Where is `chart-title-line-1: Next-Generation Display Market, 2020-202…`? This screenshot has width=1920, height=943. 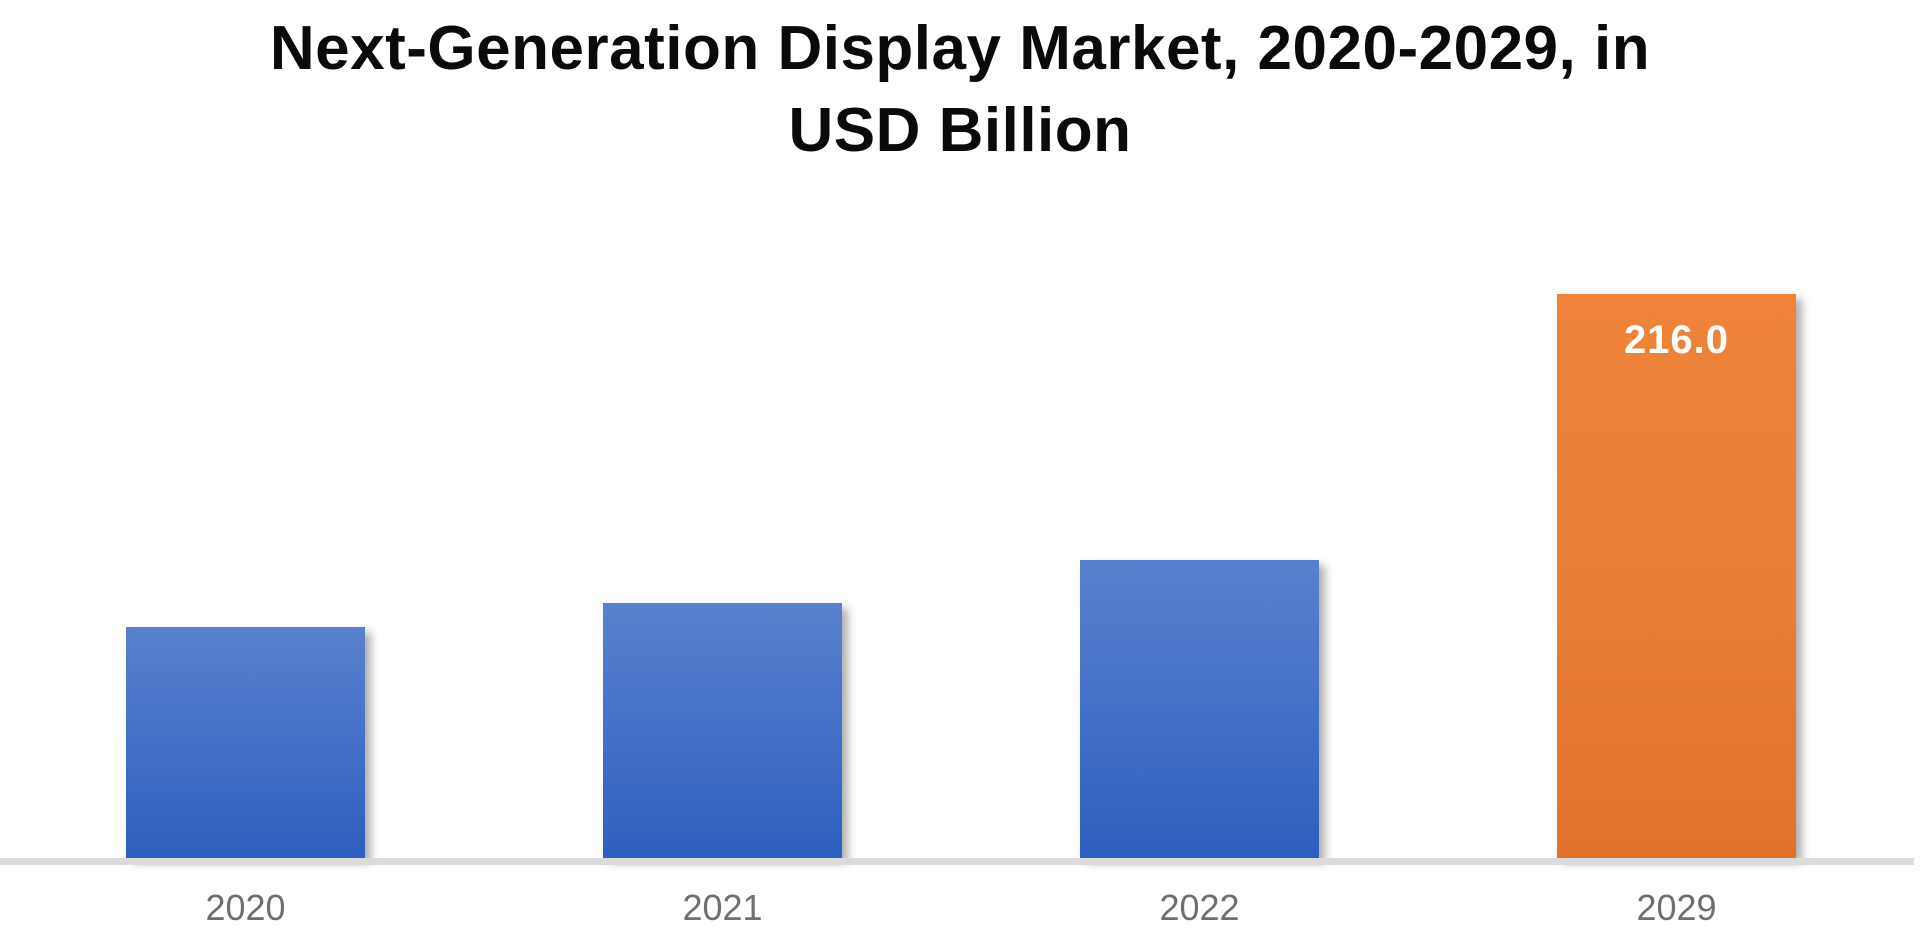
chart-title-line-1: Next-Generation Display Market, 2020-202… is located at coordinates (960, 48).